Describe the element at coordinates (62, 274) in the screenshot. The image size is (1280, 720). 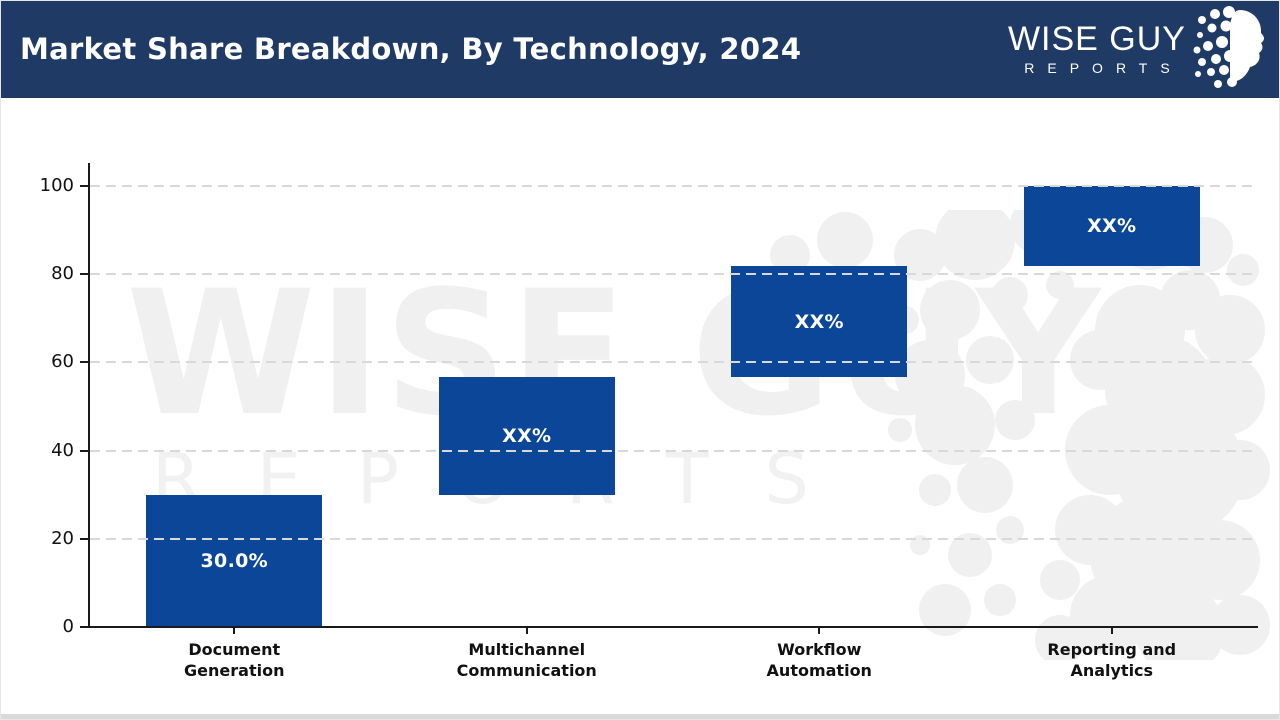
I see `y-tick-label-80: 80` at that location.